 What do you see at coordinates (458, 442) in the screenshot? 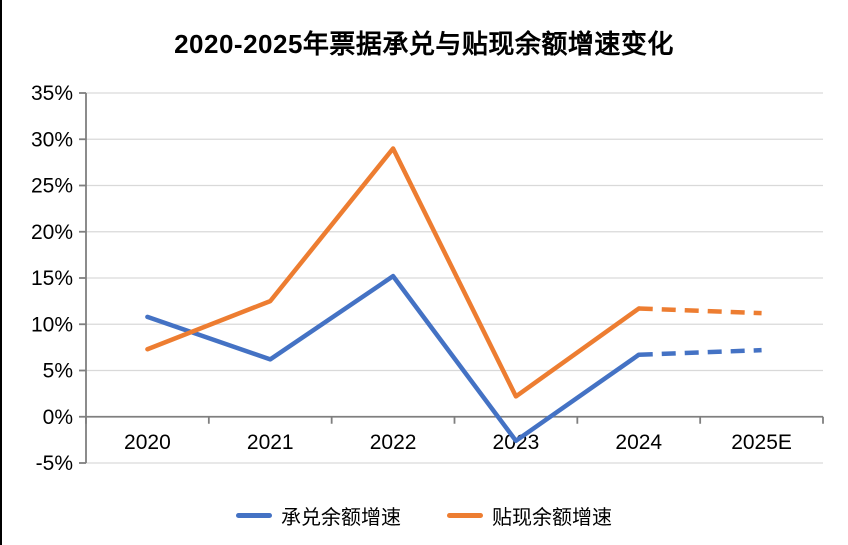
I see `xtick-labels-group: 2020 2021 2022 2023 2024 2025E` at bounding box center [458, 442].